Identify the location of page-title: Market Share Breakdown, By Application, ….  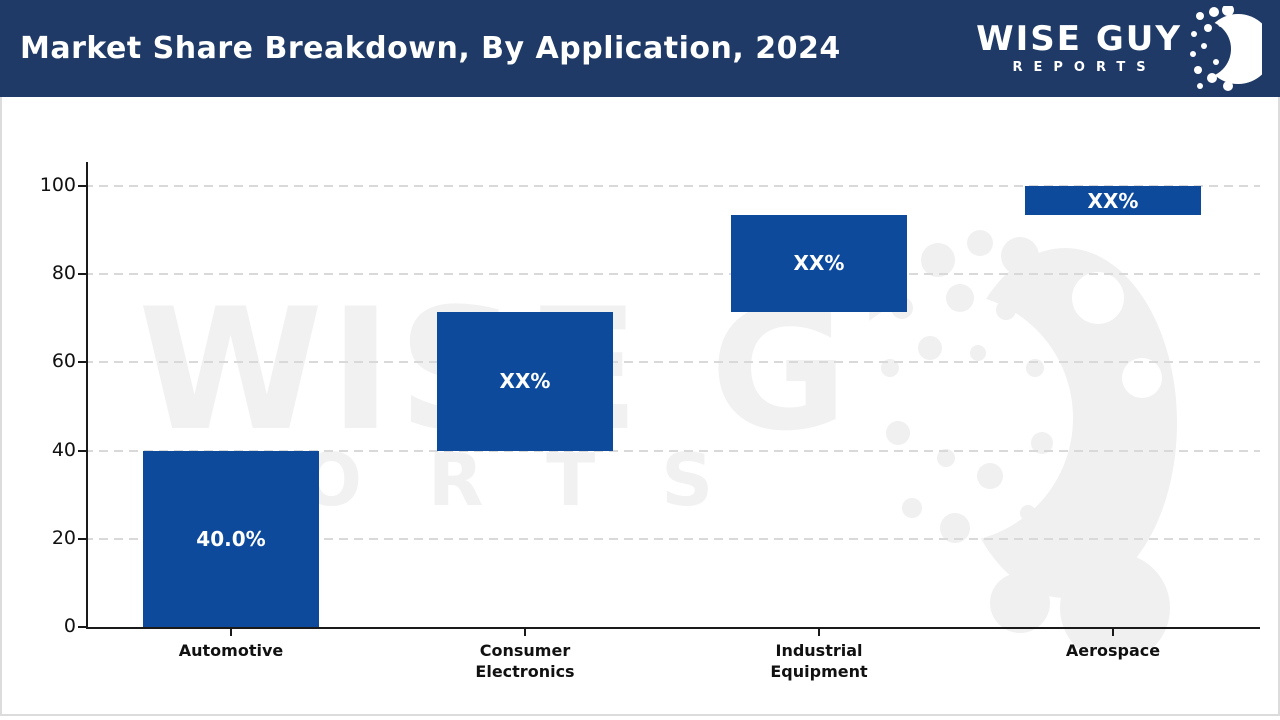
(430, 48).